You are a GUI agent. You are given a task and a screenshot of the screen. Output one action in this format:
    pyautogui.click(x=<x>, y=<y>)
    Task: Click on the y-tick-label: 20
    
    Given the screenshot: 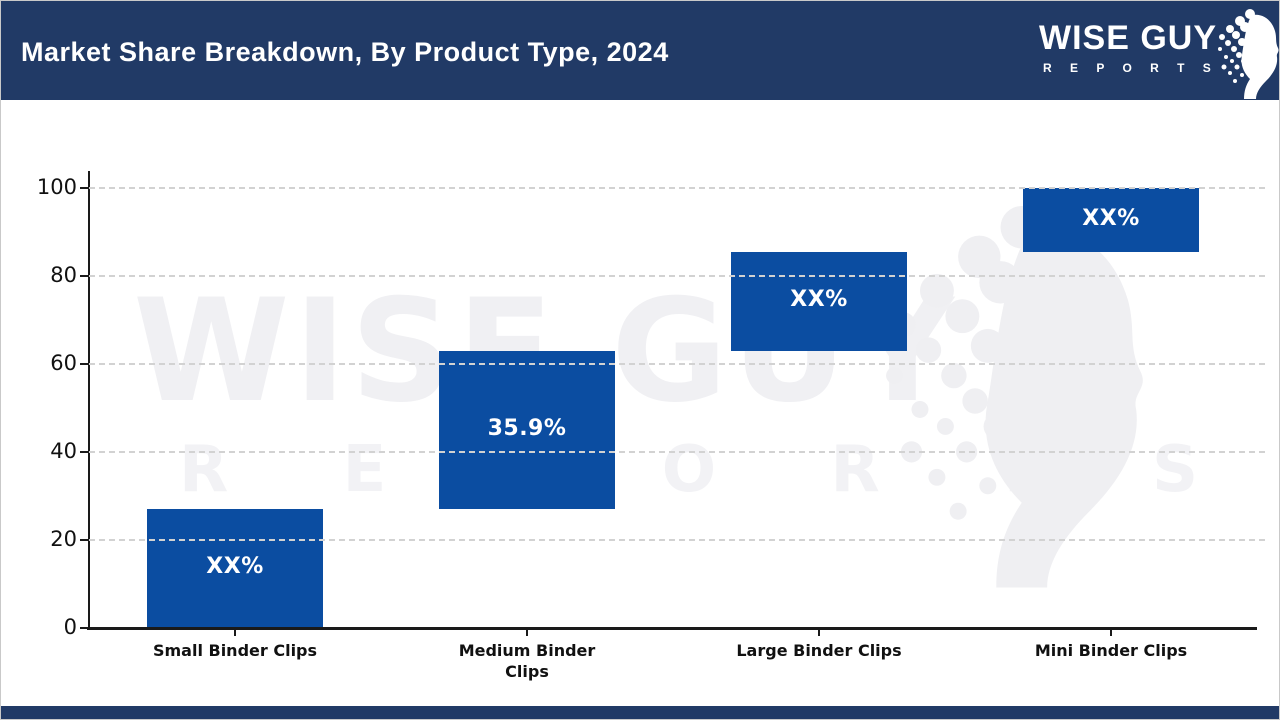 What is the action you would take?
    pyautogui.click(x=63, y=539)
    